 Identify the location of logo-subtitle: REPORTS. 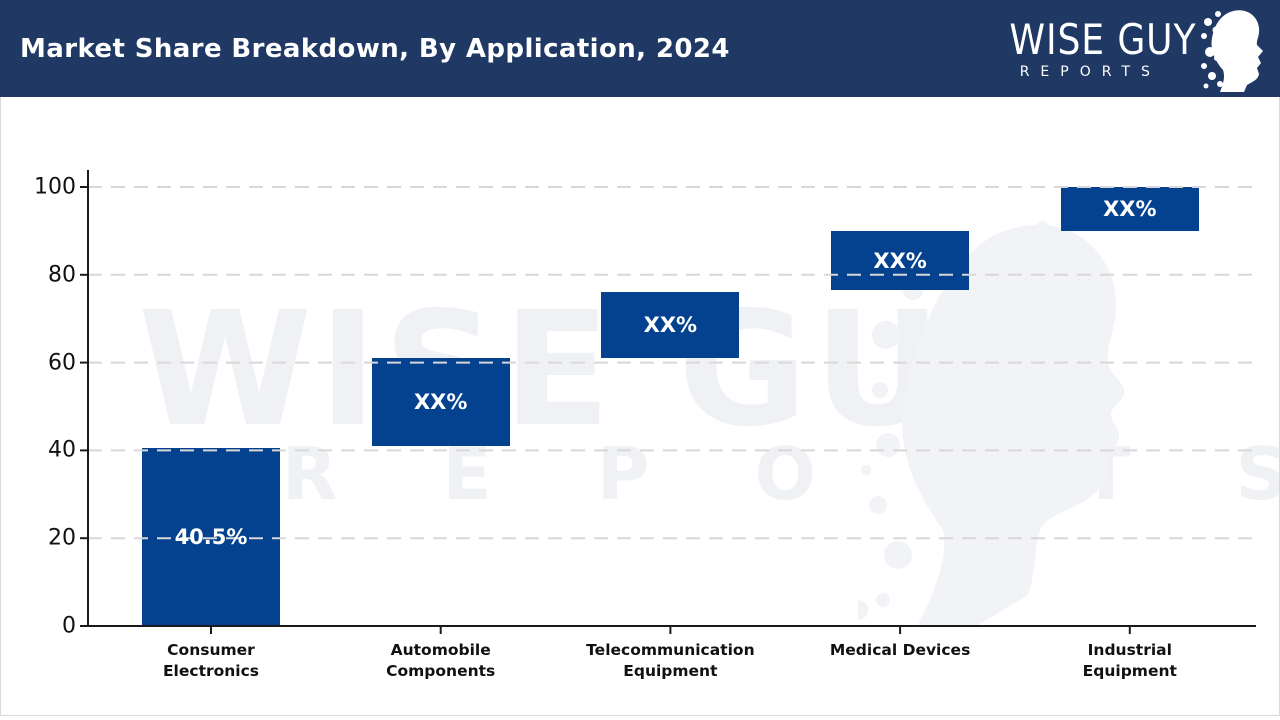
(1090, 72).